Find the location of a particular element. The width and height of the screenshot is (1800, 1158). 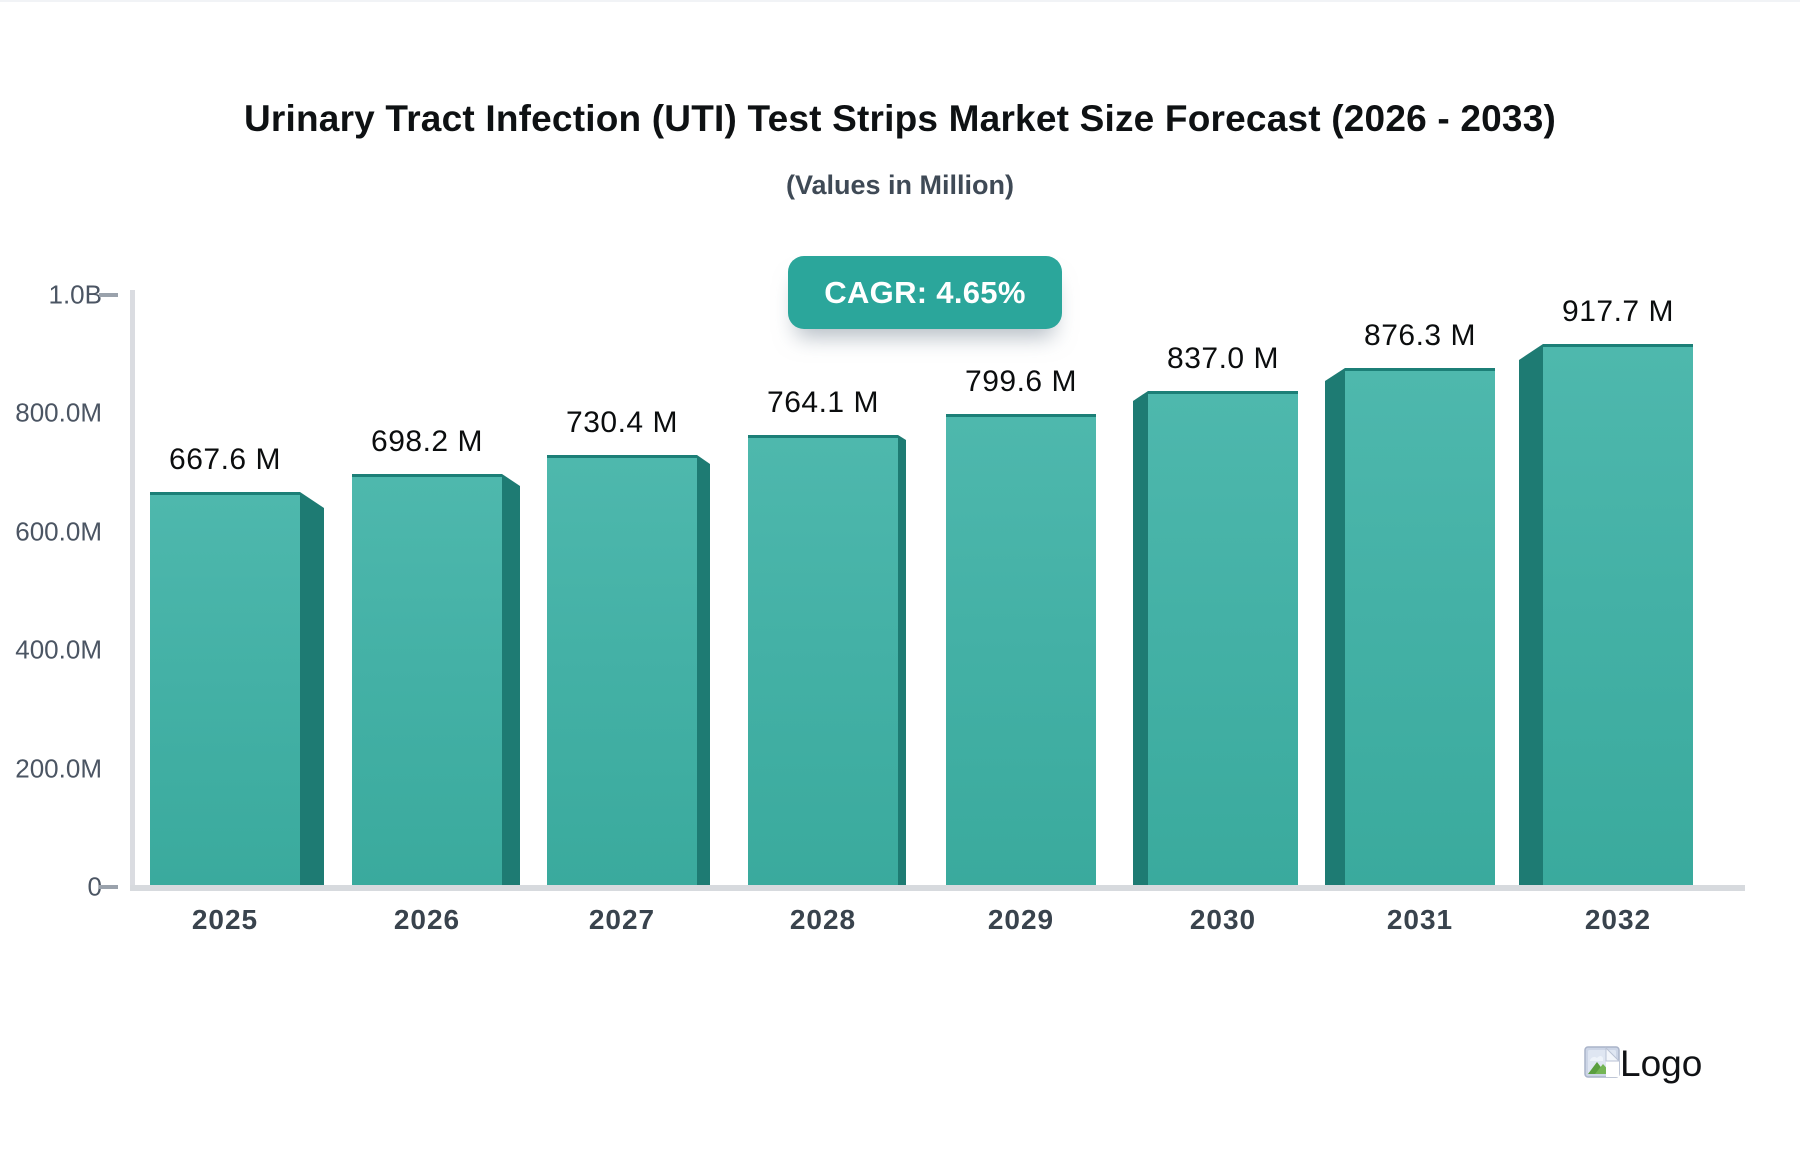

y-tick-label-200.0M: 200.0M is located at coordinates (58, 768).